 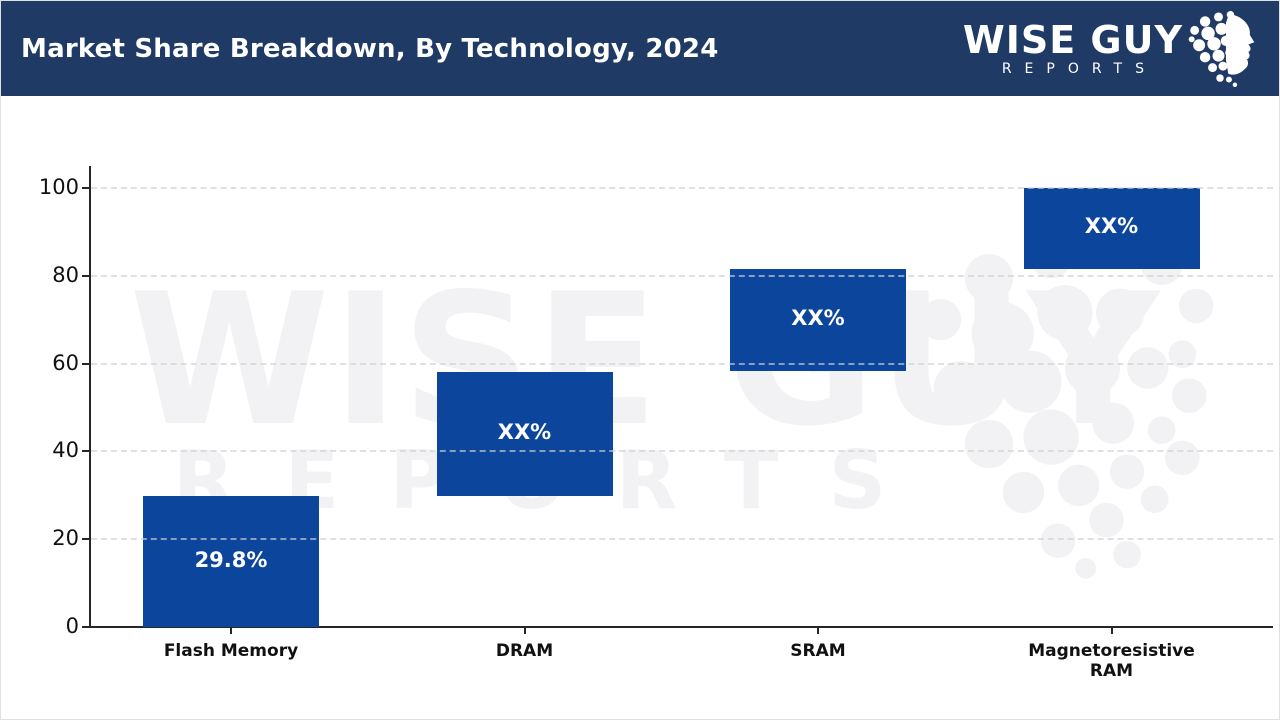 I want to click on brand-text: WISE GUY REPORTS, so click(x=1073, y=48).